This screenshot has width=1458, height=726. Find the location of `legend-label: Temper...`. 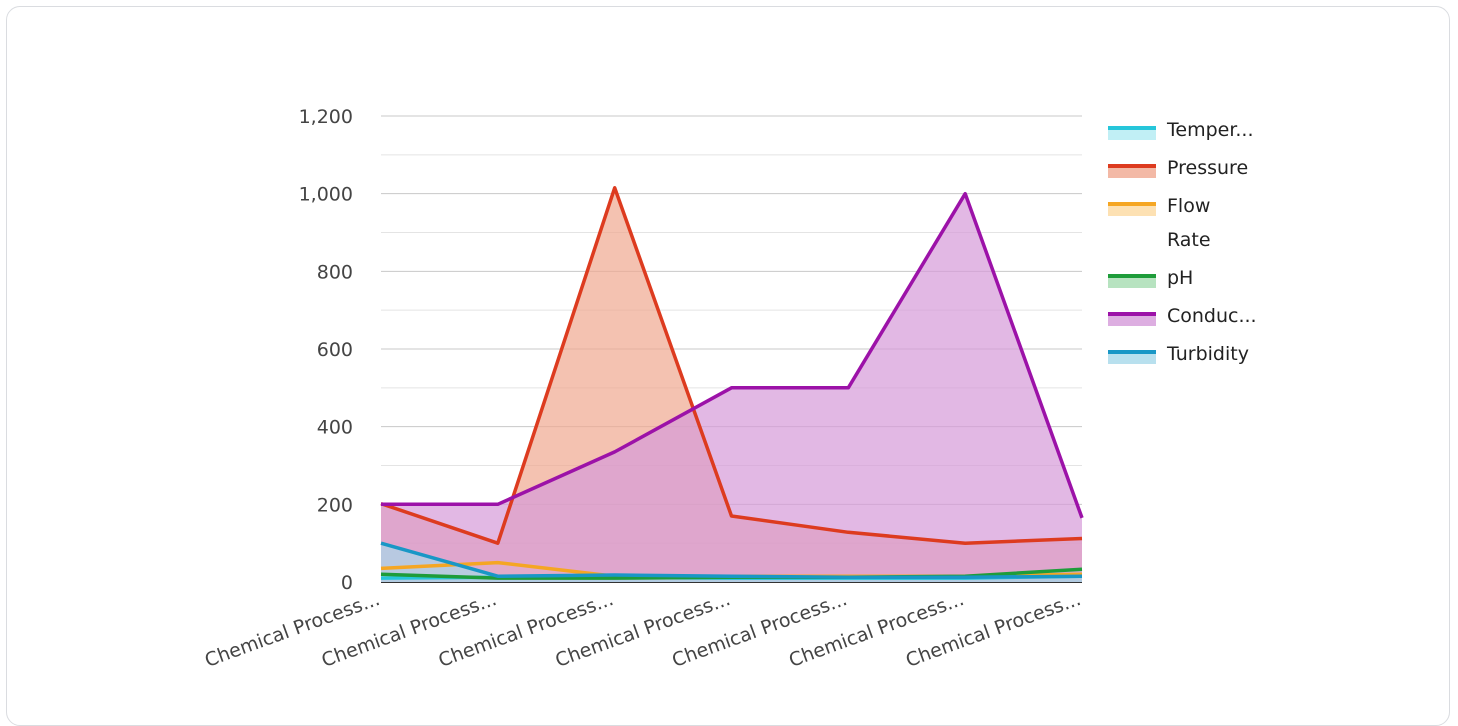

legend-label: Temper... is located at coordinates (1210, 130).